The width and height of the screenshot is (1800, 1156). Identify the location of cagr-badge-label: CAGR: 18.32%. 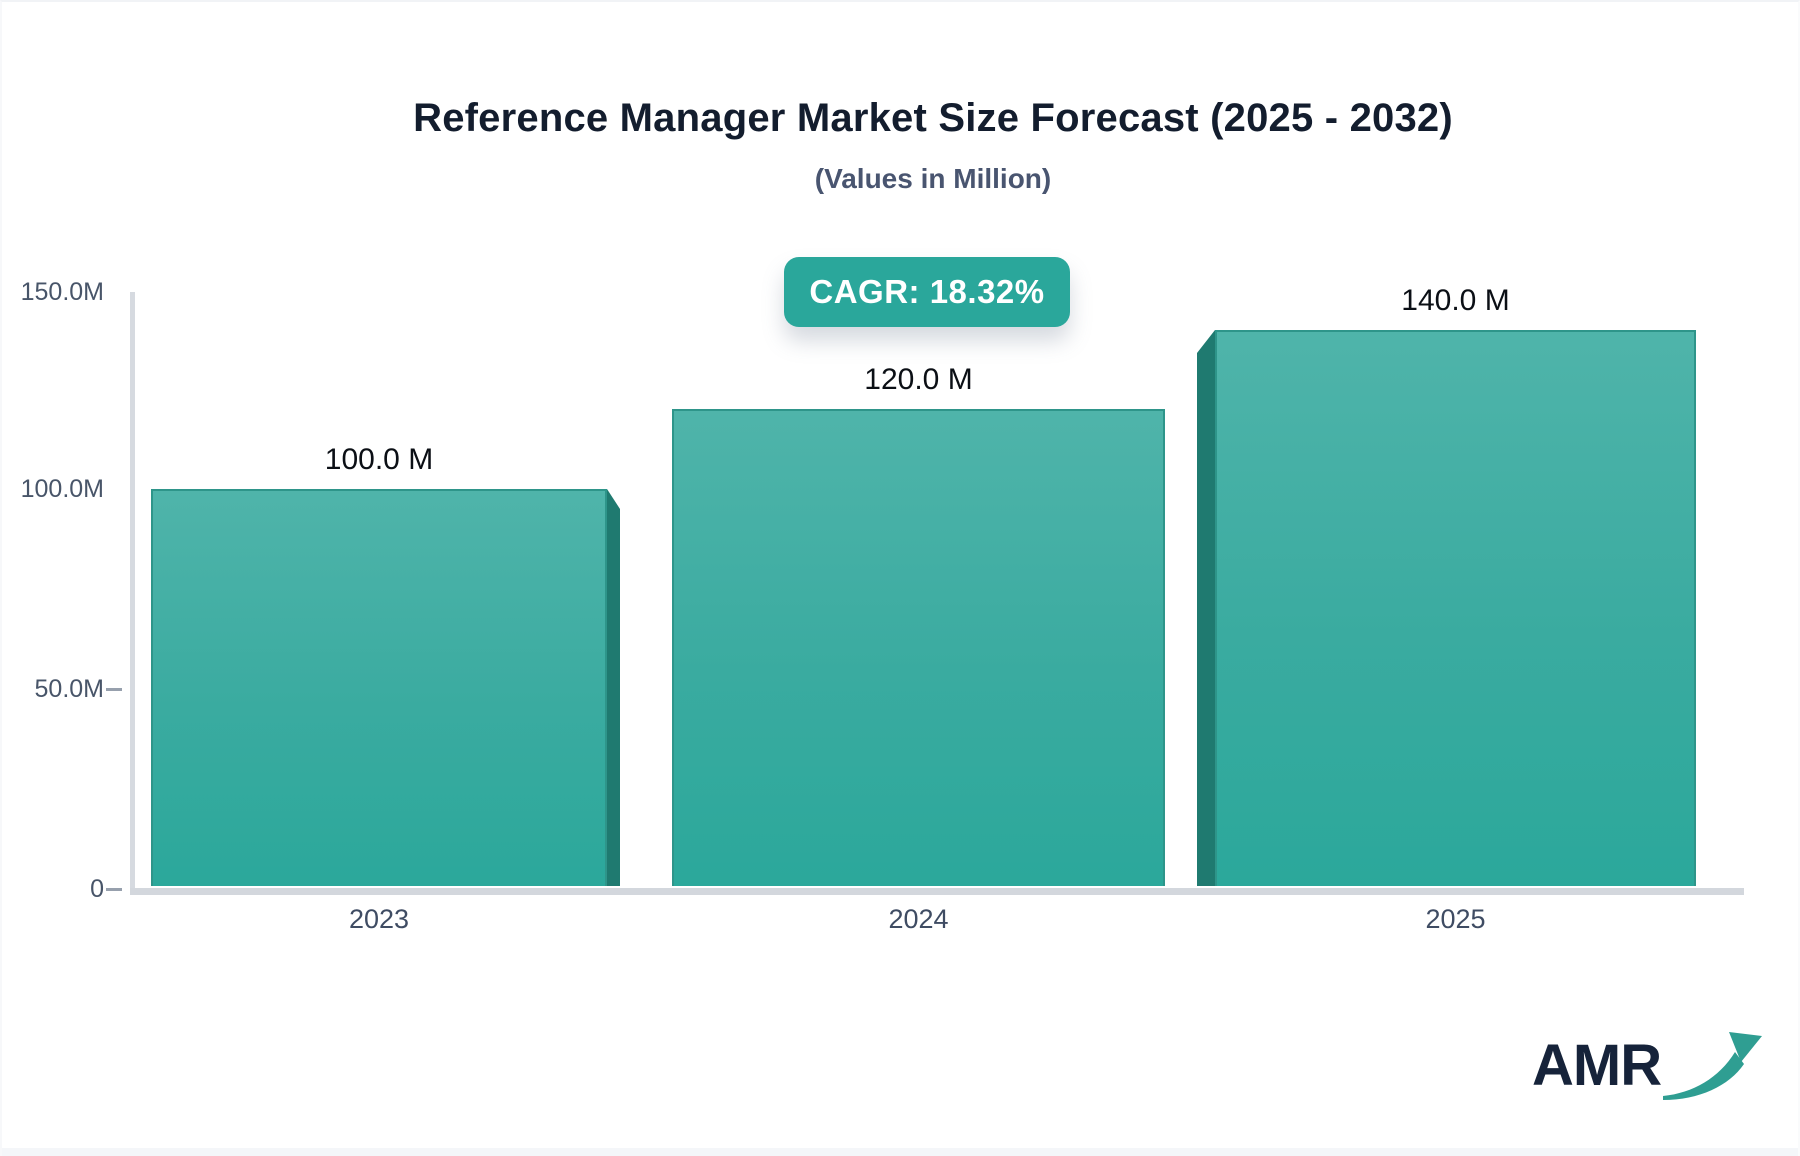
(927, 291).